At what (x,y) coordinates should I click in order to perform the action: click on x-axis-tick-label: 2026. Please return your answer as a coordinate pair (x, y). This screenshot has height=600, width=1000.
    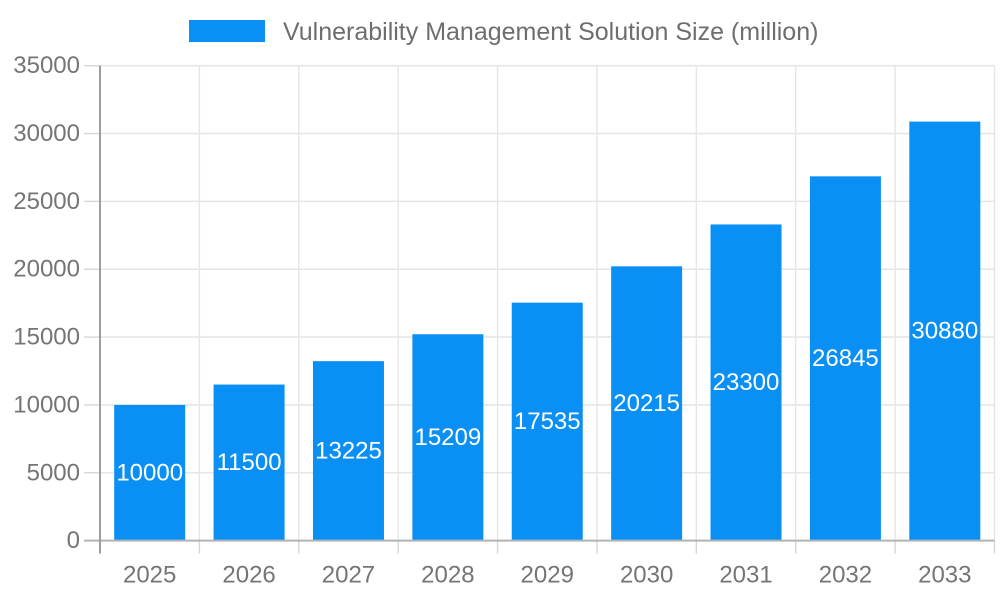
    Looking at the image, I should click on (248, 575).